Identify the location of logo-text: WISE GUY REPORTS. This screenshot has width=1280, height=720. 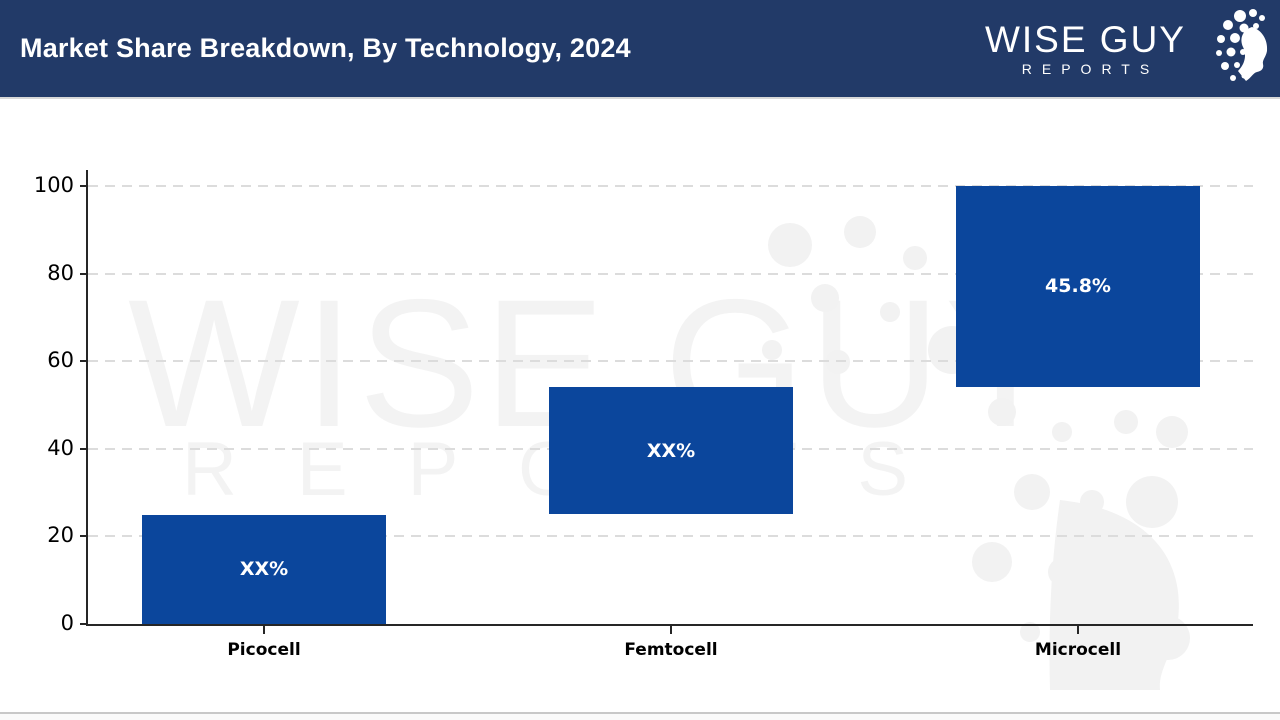
(1085, 49).